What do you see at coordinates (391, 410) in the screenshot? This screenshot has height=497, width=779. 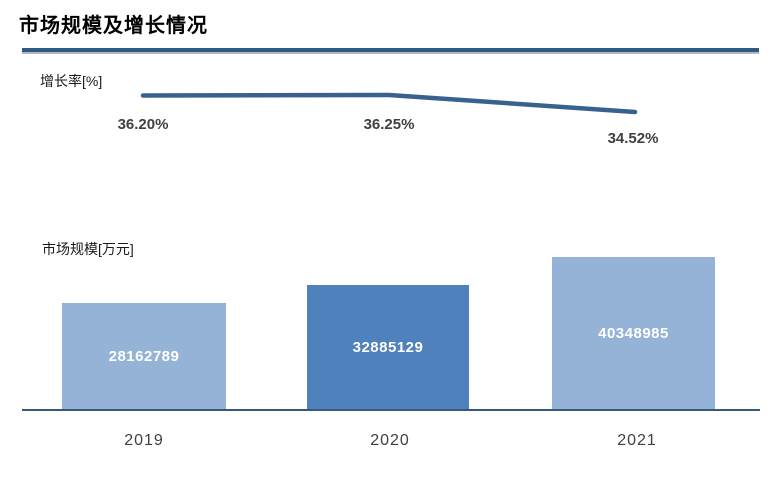 I see `x-axis-line` at bounding box center [391, 410].